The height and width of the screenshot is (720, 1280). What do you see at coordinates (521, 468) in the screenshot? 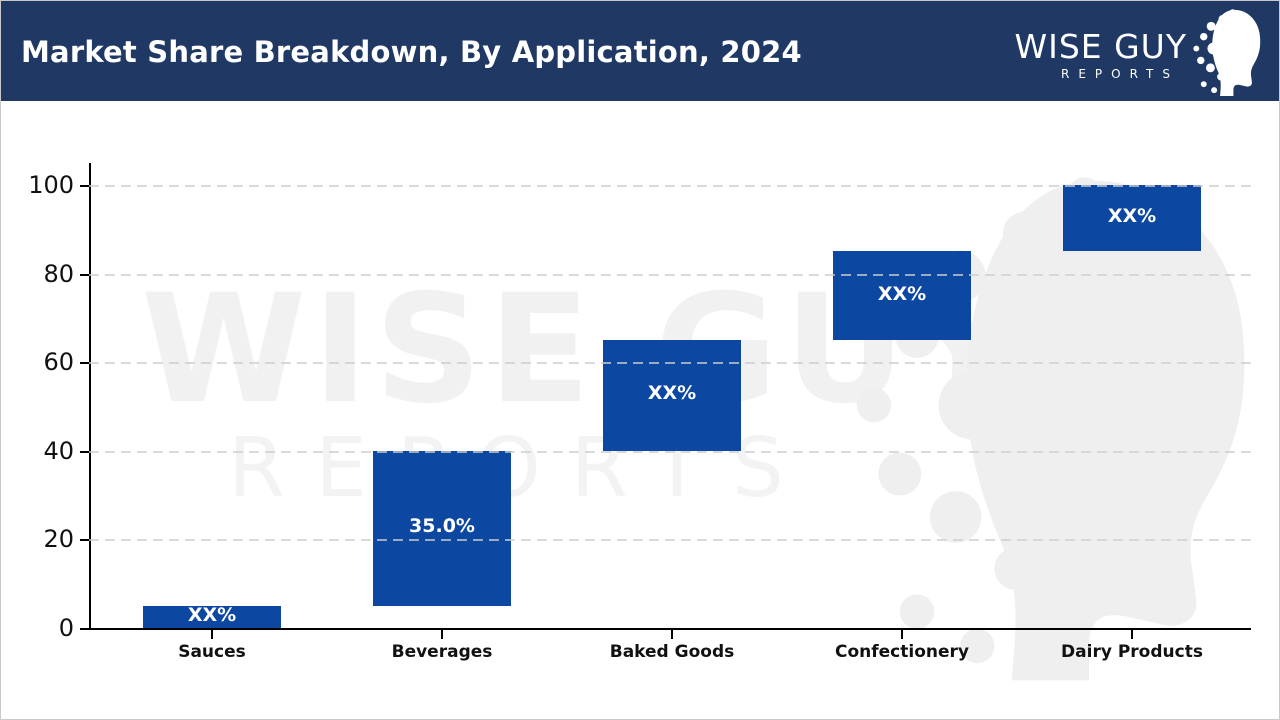
I see `watermark-reports-text: REPORTS` at bounding box center [521, 468].